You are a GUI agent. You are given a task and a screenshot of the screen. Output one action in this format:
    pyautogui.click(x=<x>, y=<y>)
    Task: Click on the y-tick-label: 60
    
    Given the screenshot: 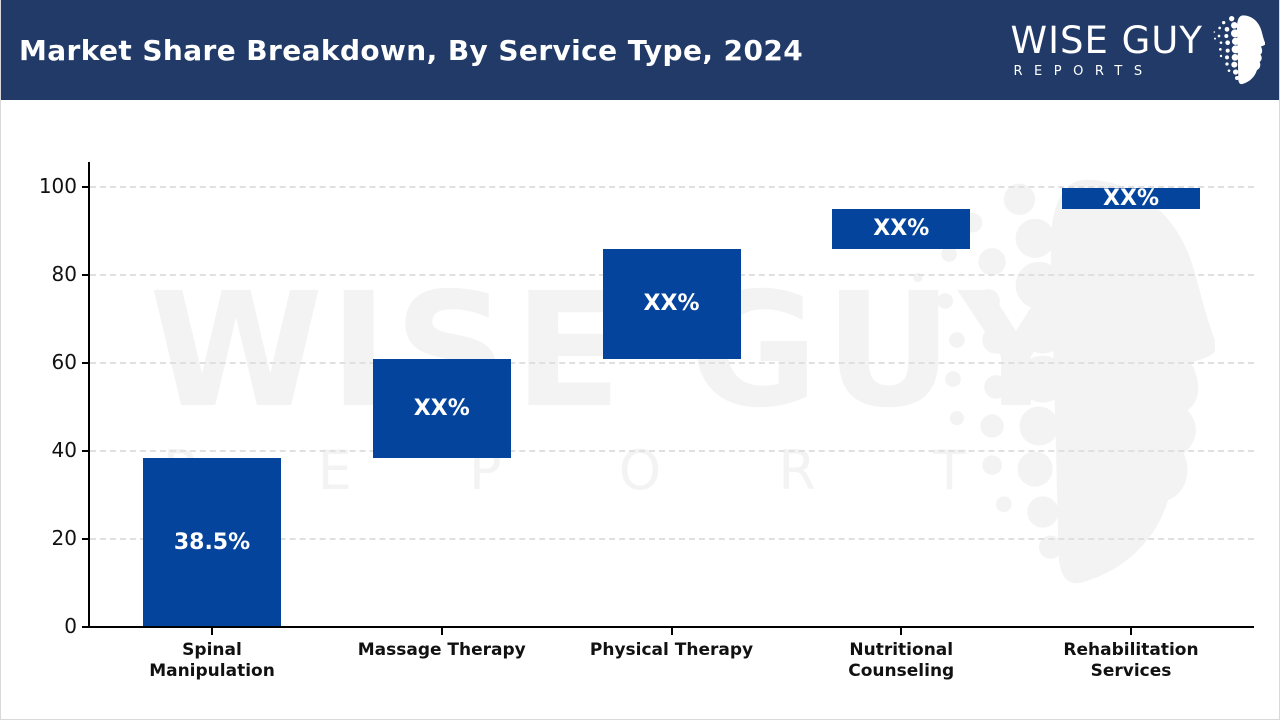 What is the action you would take?
    pyautogui.click(x=64, y=361)
    